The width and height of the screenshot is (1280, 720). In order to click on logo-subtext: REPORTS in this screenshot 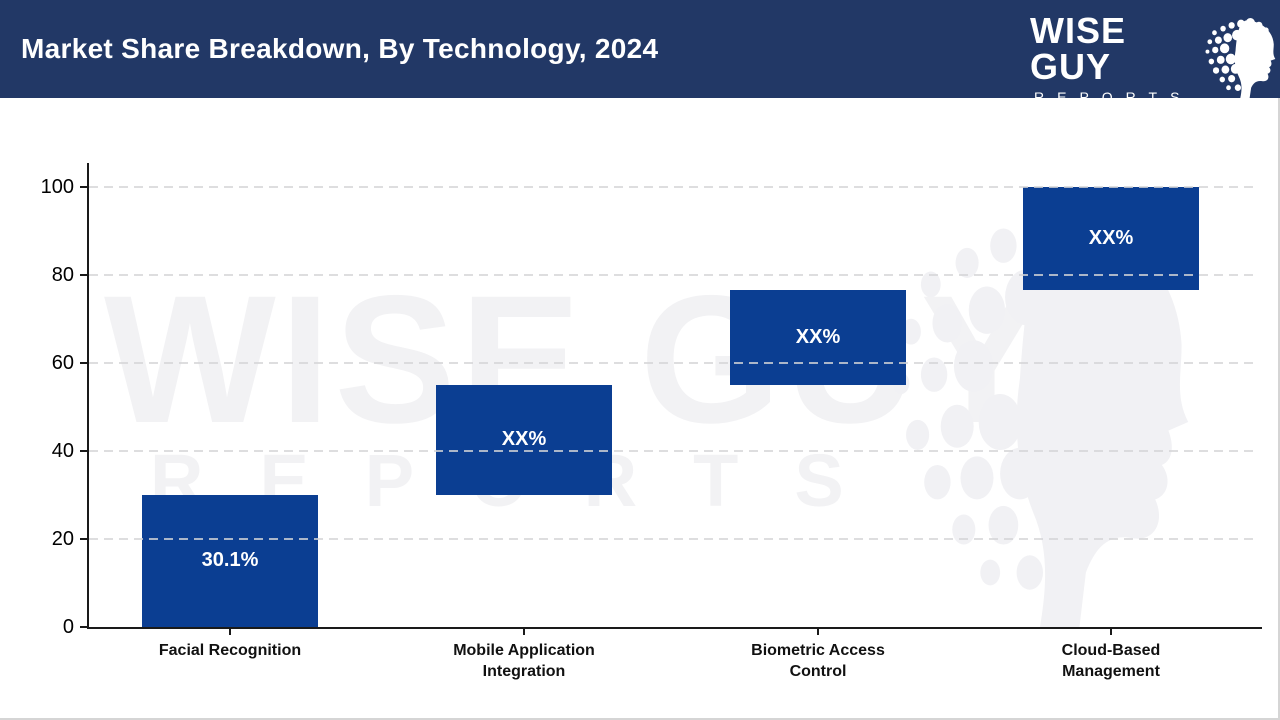, I will do `click(1113, 97)`.